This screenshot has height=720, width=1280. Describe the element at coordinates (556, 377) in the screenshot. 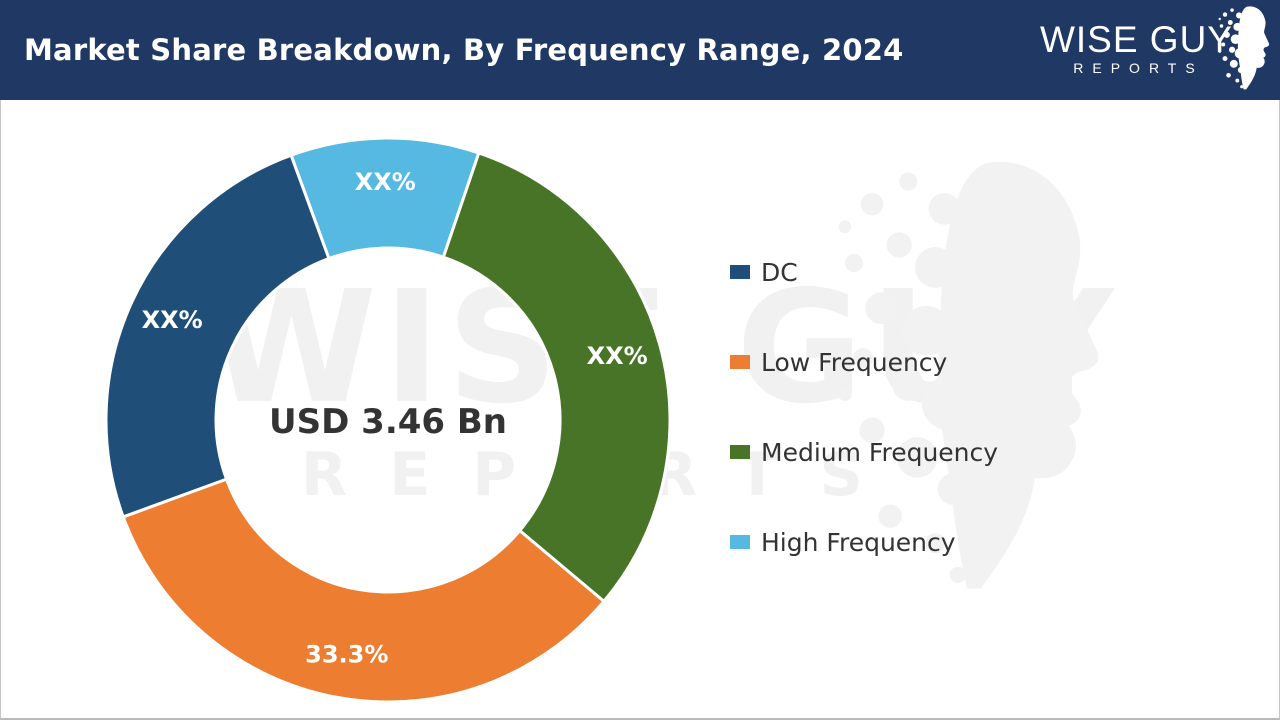

I see `slice-medium-frequency` at that location.